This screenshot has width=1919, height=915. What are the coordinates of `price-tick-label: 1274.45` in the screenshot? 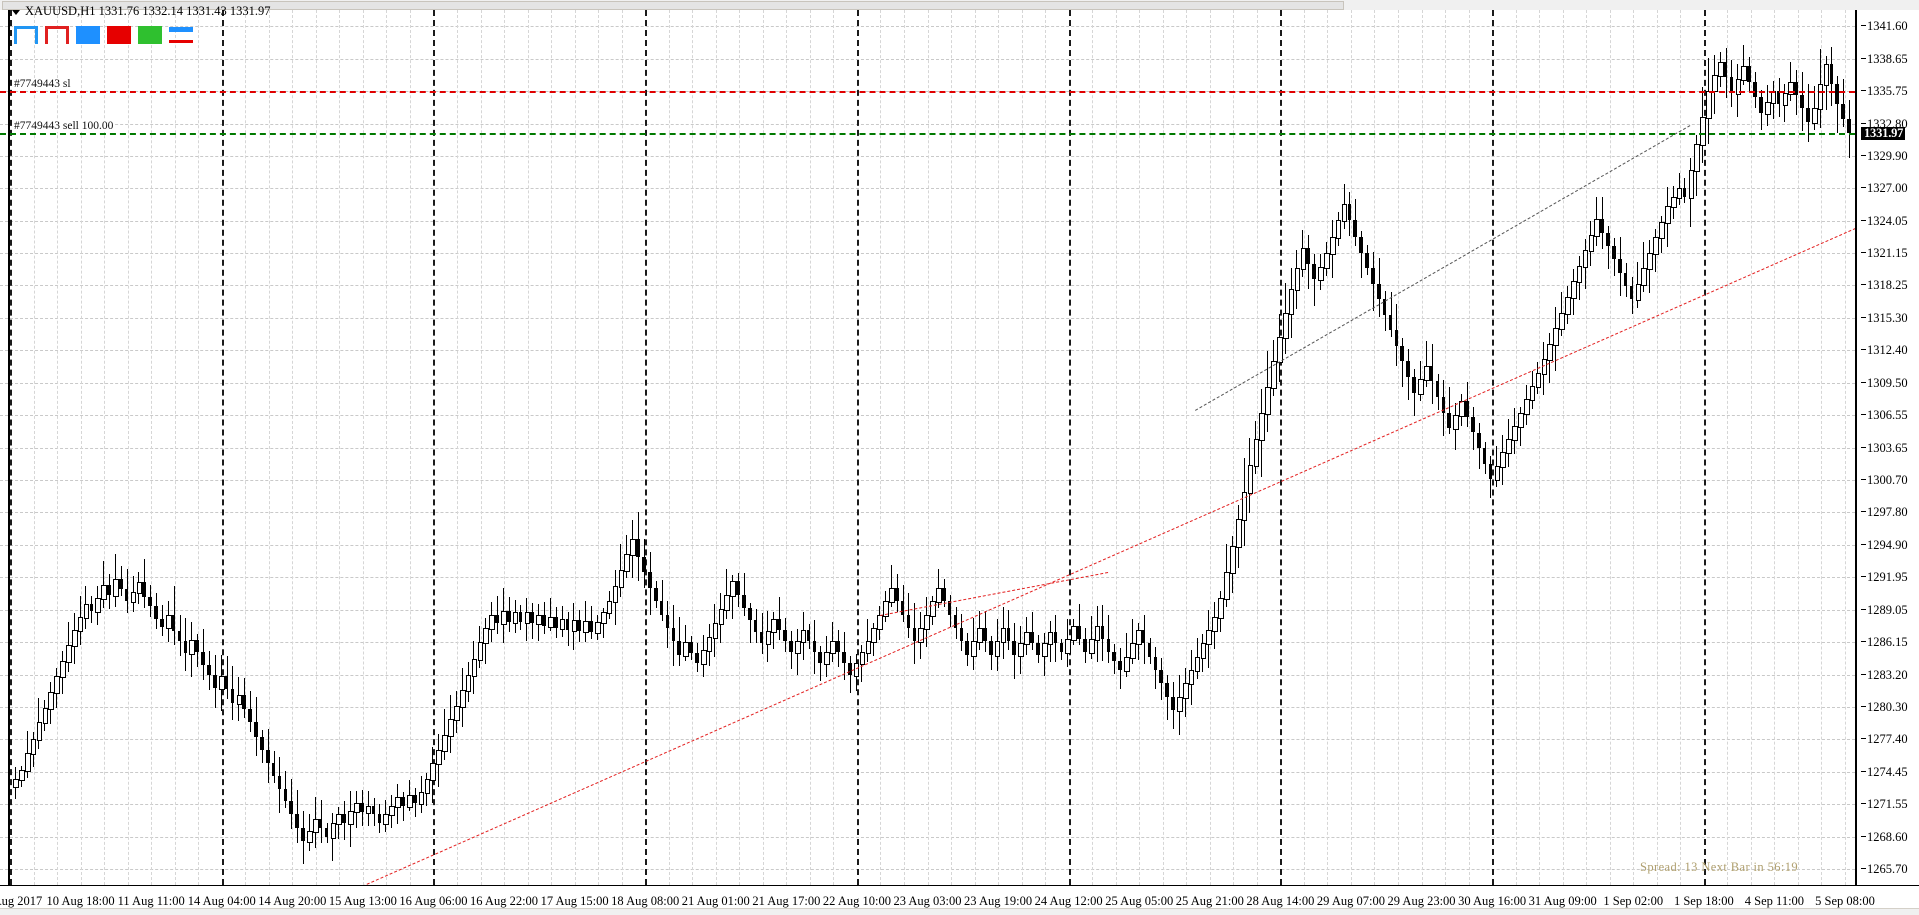 It's located at (1884, 771).